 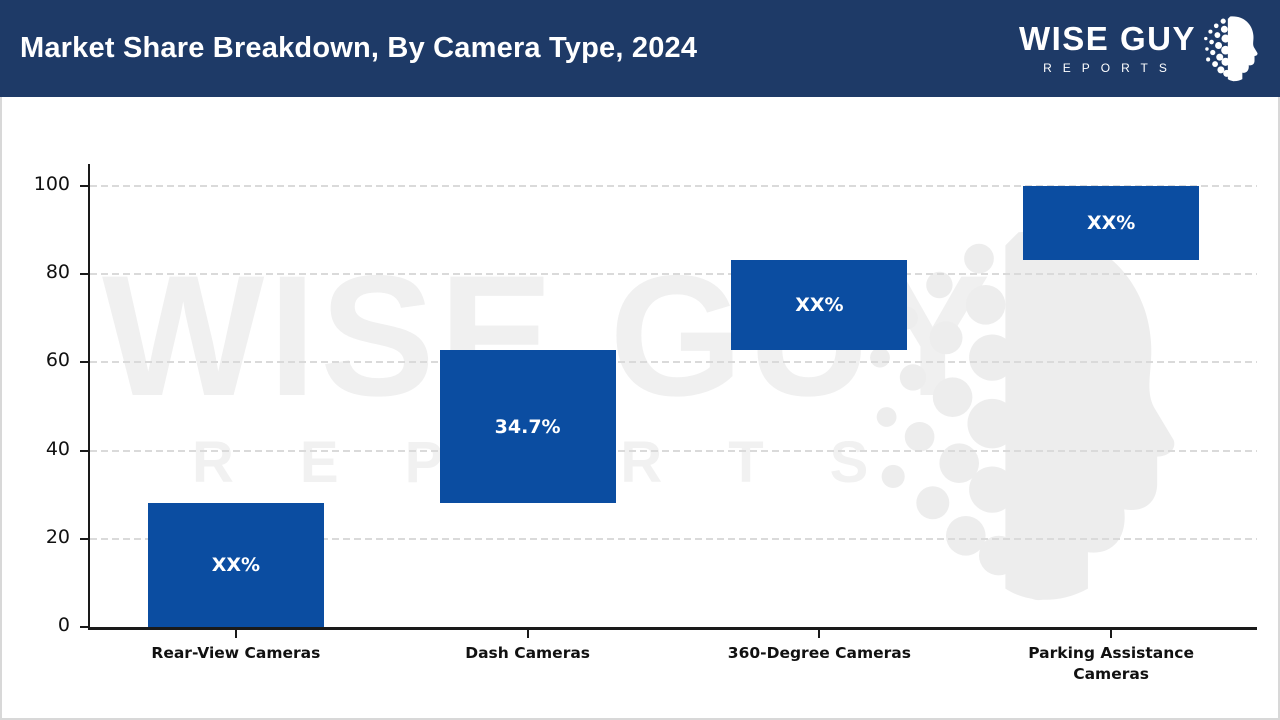 I want to click on dotted-head-profile-icon, so click(x=1231, y=48).